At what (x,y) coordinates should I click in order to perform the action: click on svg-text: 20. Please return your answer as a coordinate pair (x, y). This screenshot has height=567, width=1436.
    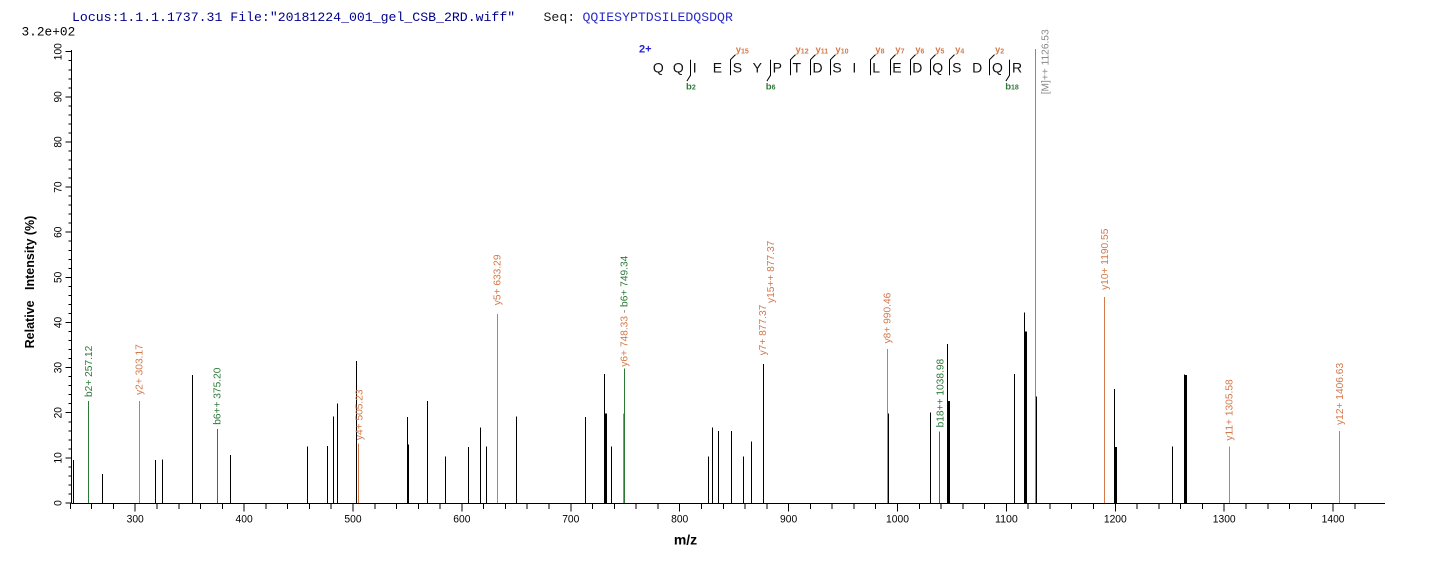
    Looking at the image, I should click on (59, 412).